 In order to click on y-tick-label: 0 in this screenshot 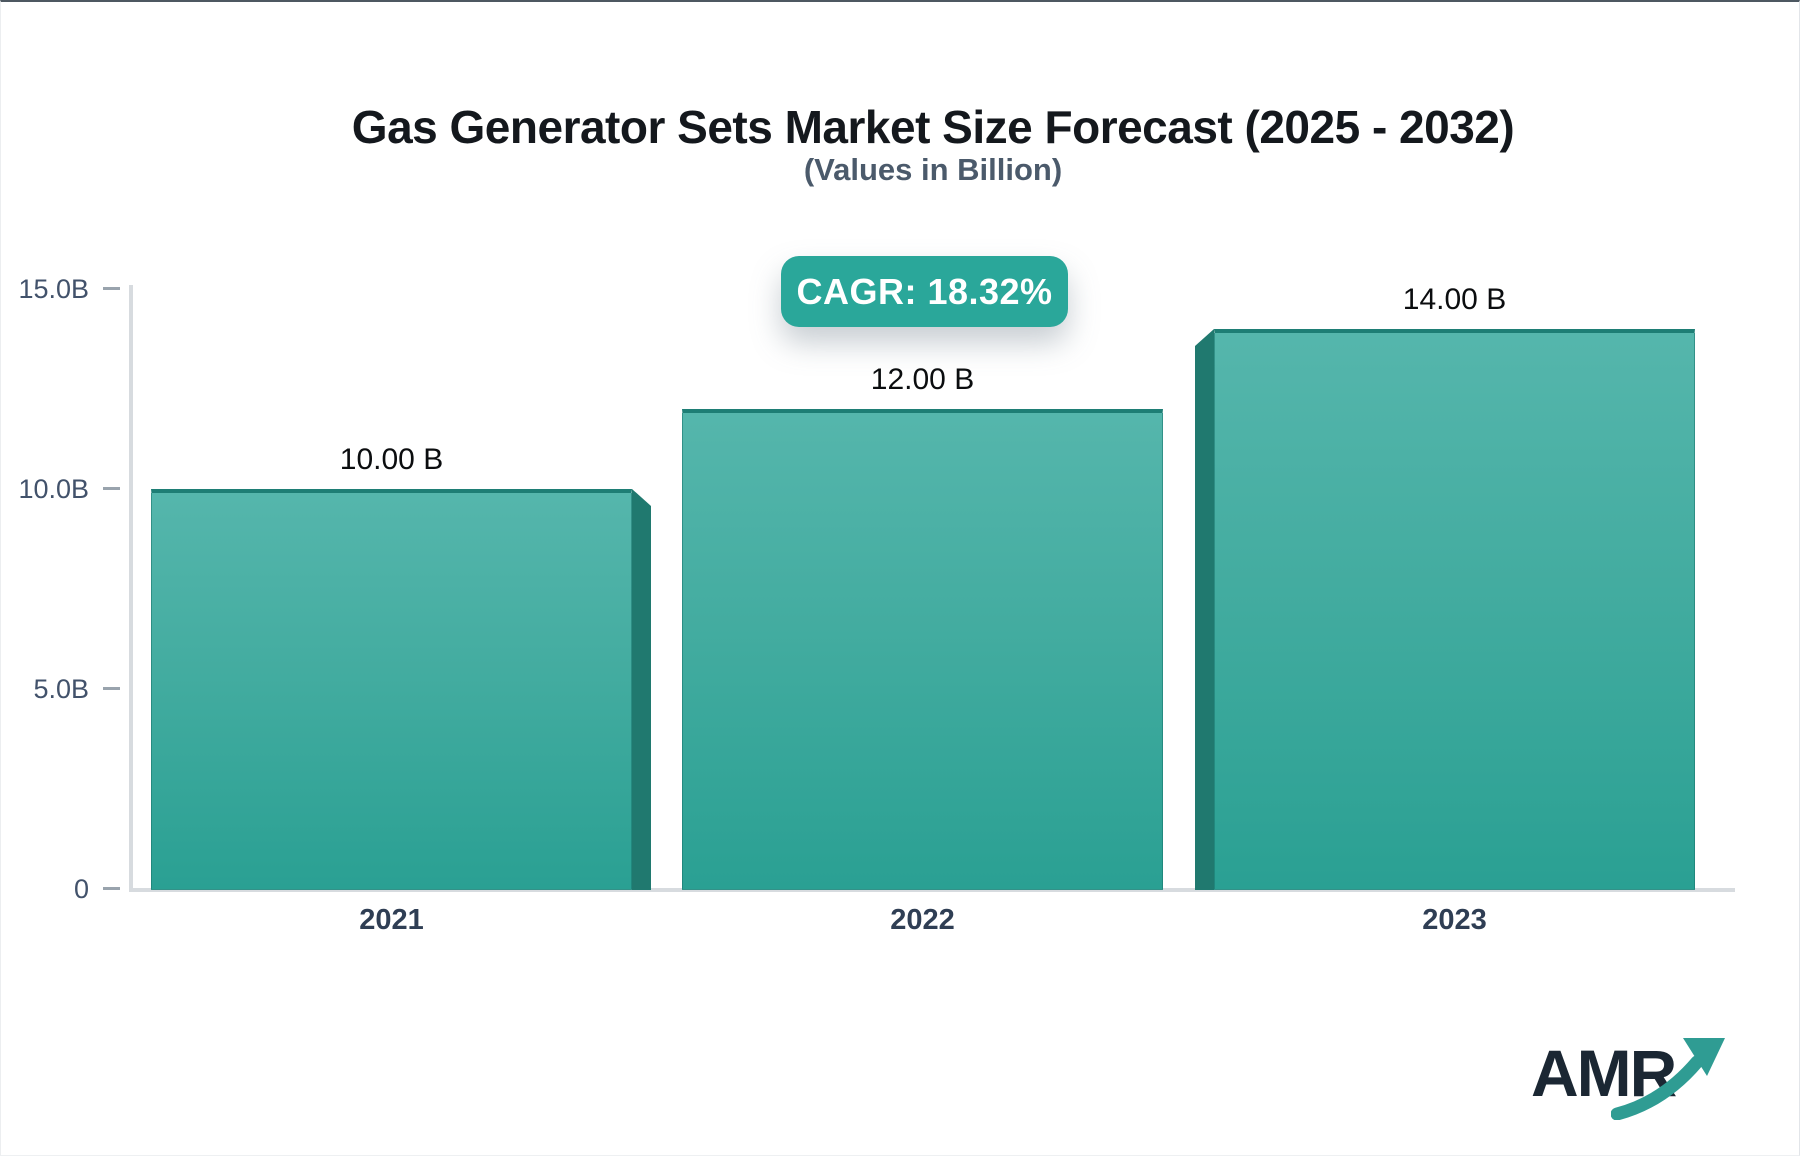, I will do `click(81, 889)`.